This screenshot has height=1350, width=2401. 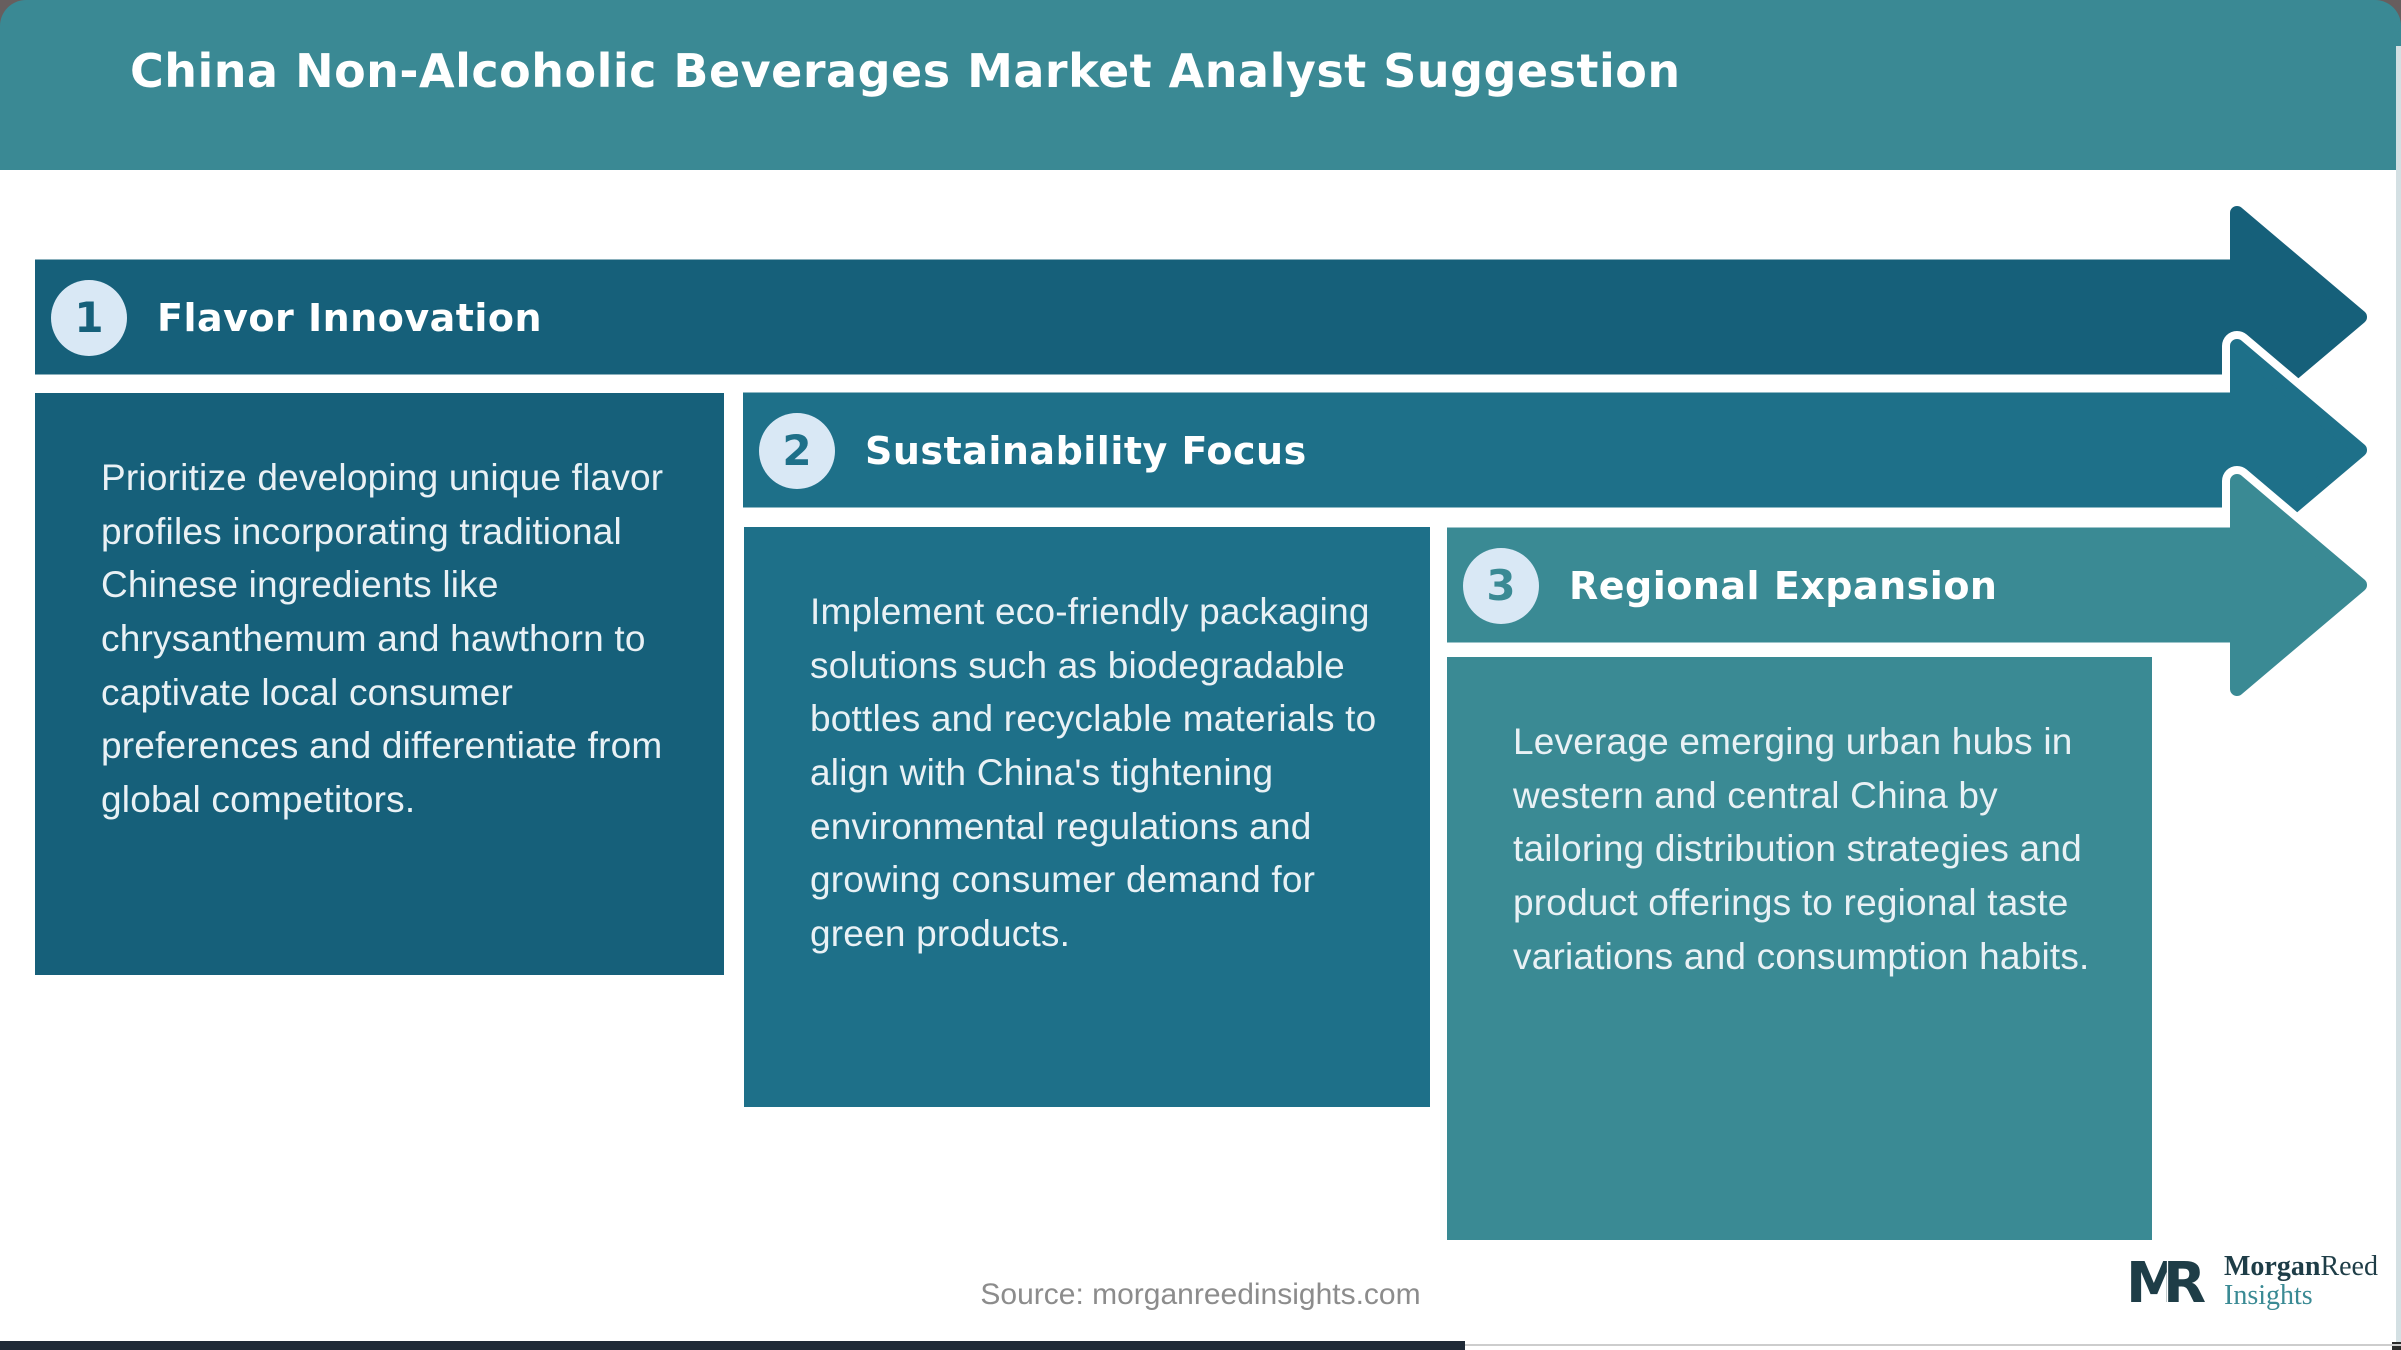 I want to click on step-title: Flavor Innovation, so click(x=350, y=317).